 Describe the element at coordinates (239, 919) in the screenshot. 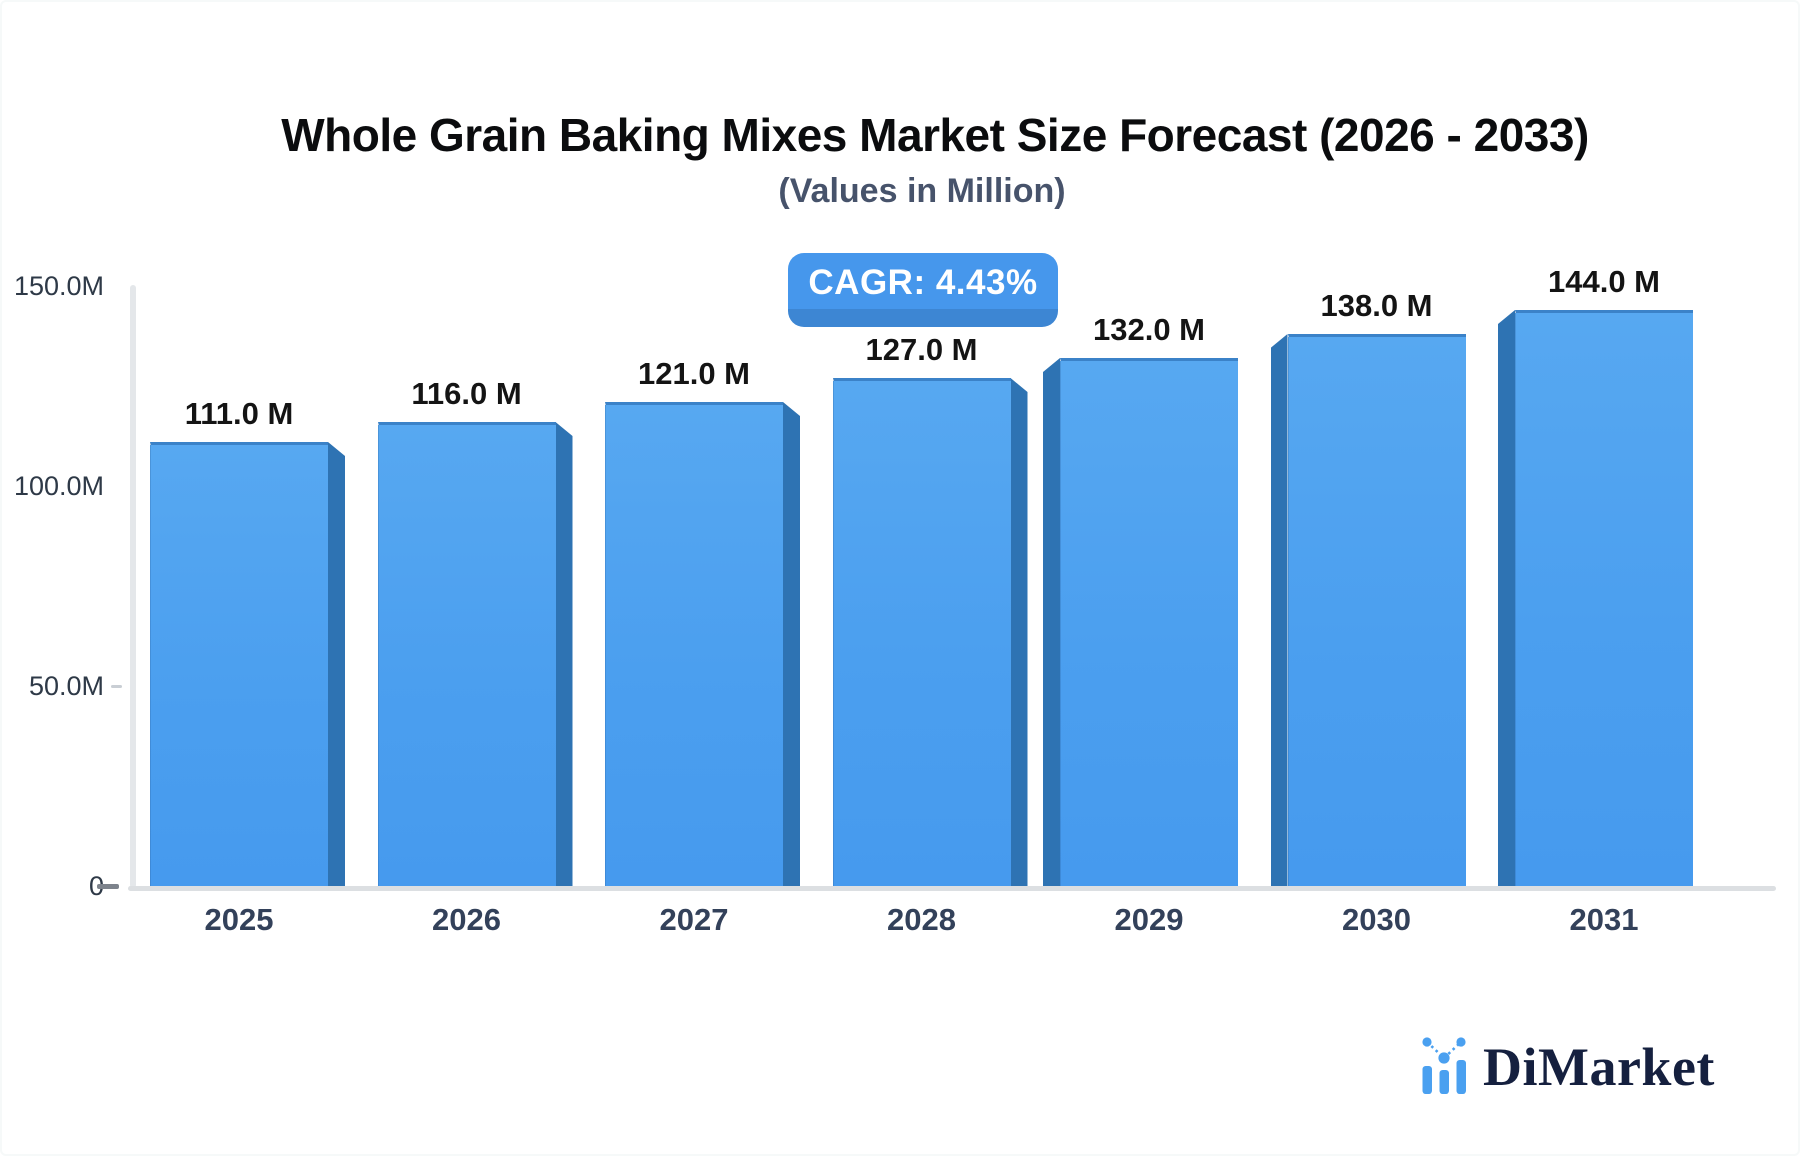

I see `x-axis-label: 2025` at that location.